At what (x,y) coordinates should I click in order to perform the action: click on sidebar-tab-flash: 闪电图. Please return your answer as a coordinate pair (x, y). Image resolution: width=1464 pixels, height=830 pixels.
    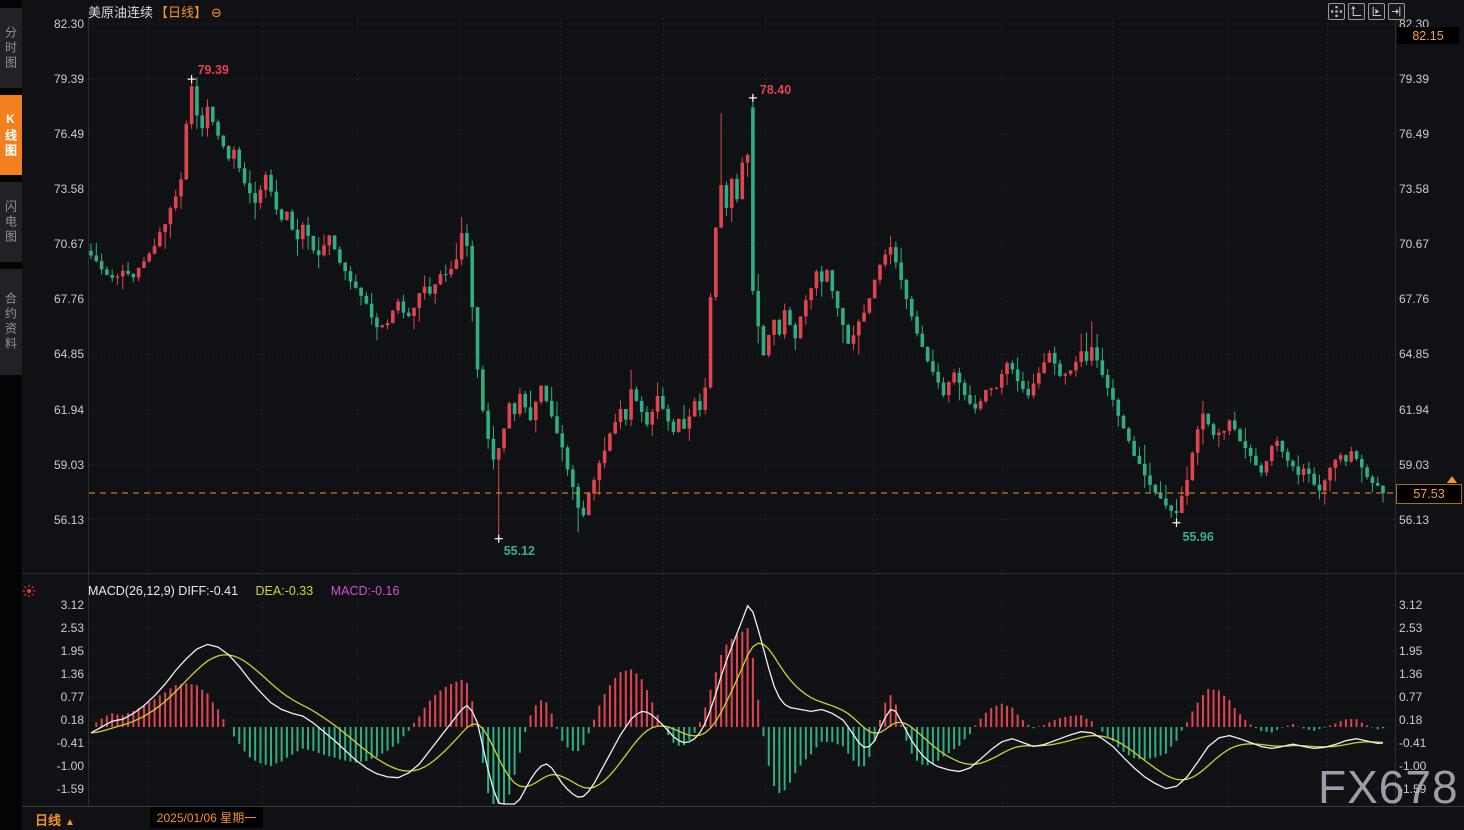
    Looking at the image, I should click on (11, 222).